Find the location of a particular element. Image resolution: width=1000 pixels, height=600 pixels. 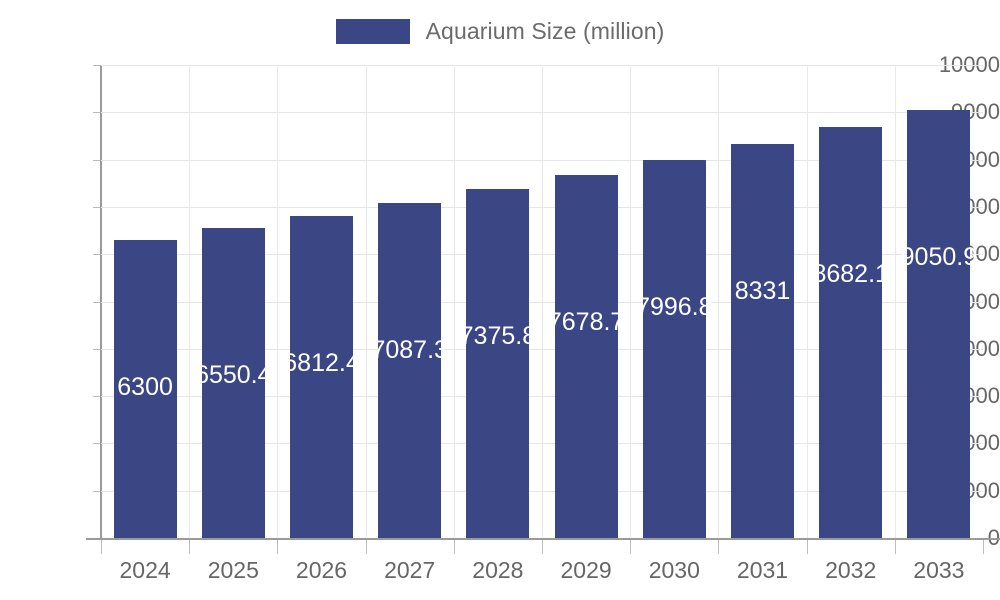

x-axis-tick-label: 2029 is located at coordinates (586, 570).